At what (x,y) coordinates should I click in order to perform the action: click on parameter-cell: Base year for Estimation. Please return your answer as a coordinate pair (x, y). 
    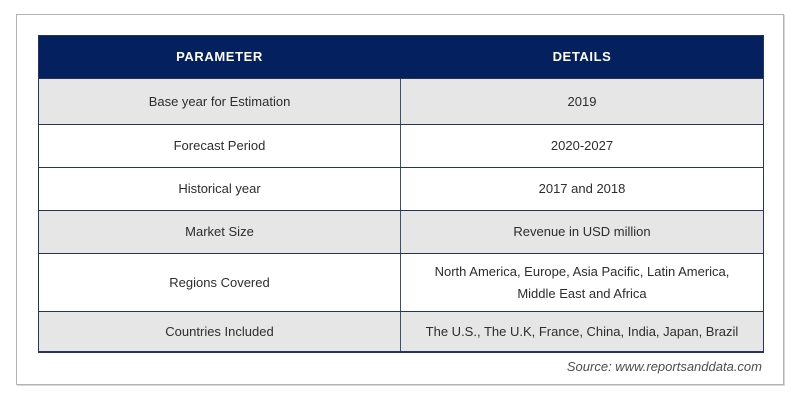
    Looking at the image, I should click on (220, 101).